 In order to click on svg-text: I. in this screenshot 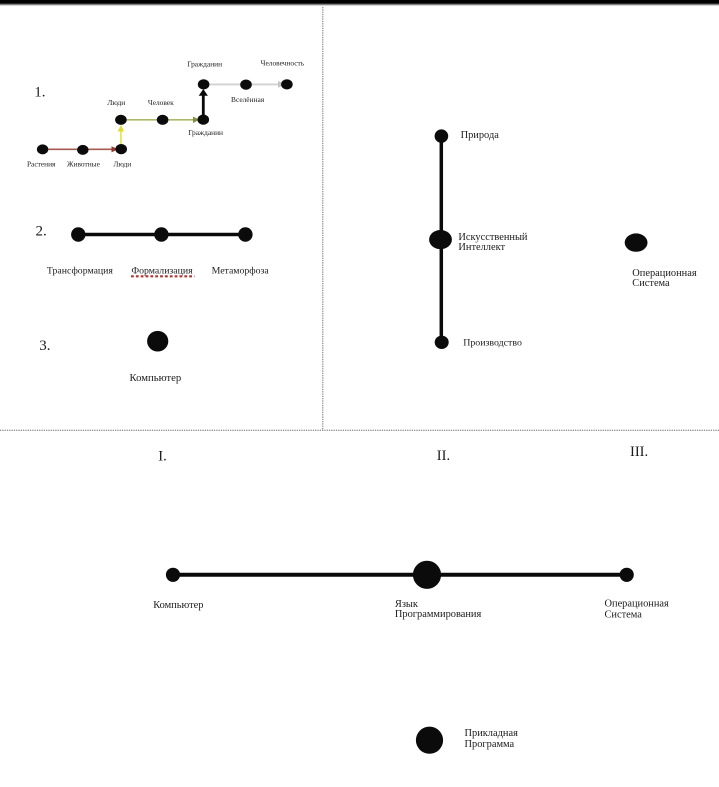, I will do `click(162, 457)`.